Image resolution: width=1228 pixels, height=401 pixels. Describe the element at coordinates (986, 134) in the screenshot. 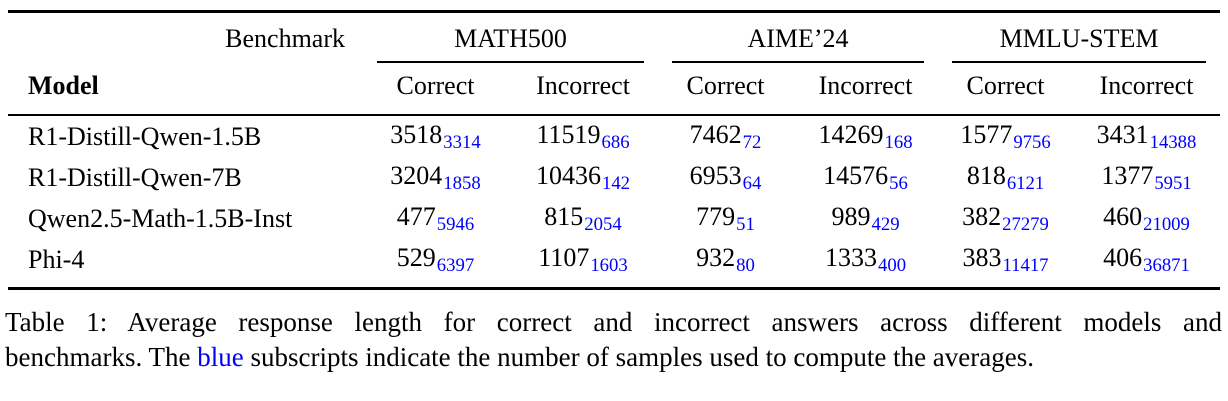

I see `metric-value: 1577` at that location.